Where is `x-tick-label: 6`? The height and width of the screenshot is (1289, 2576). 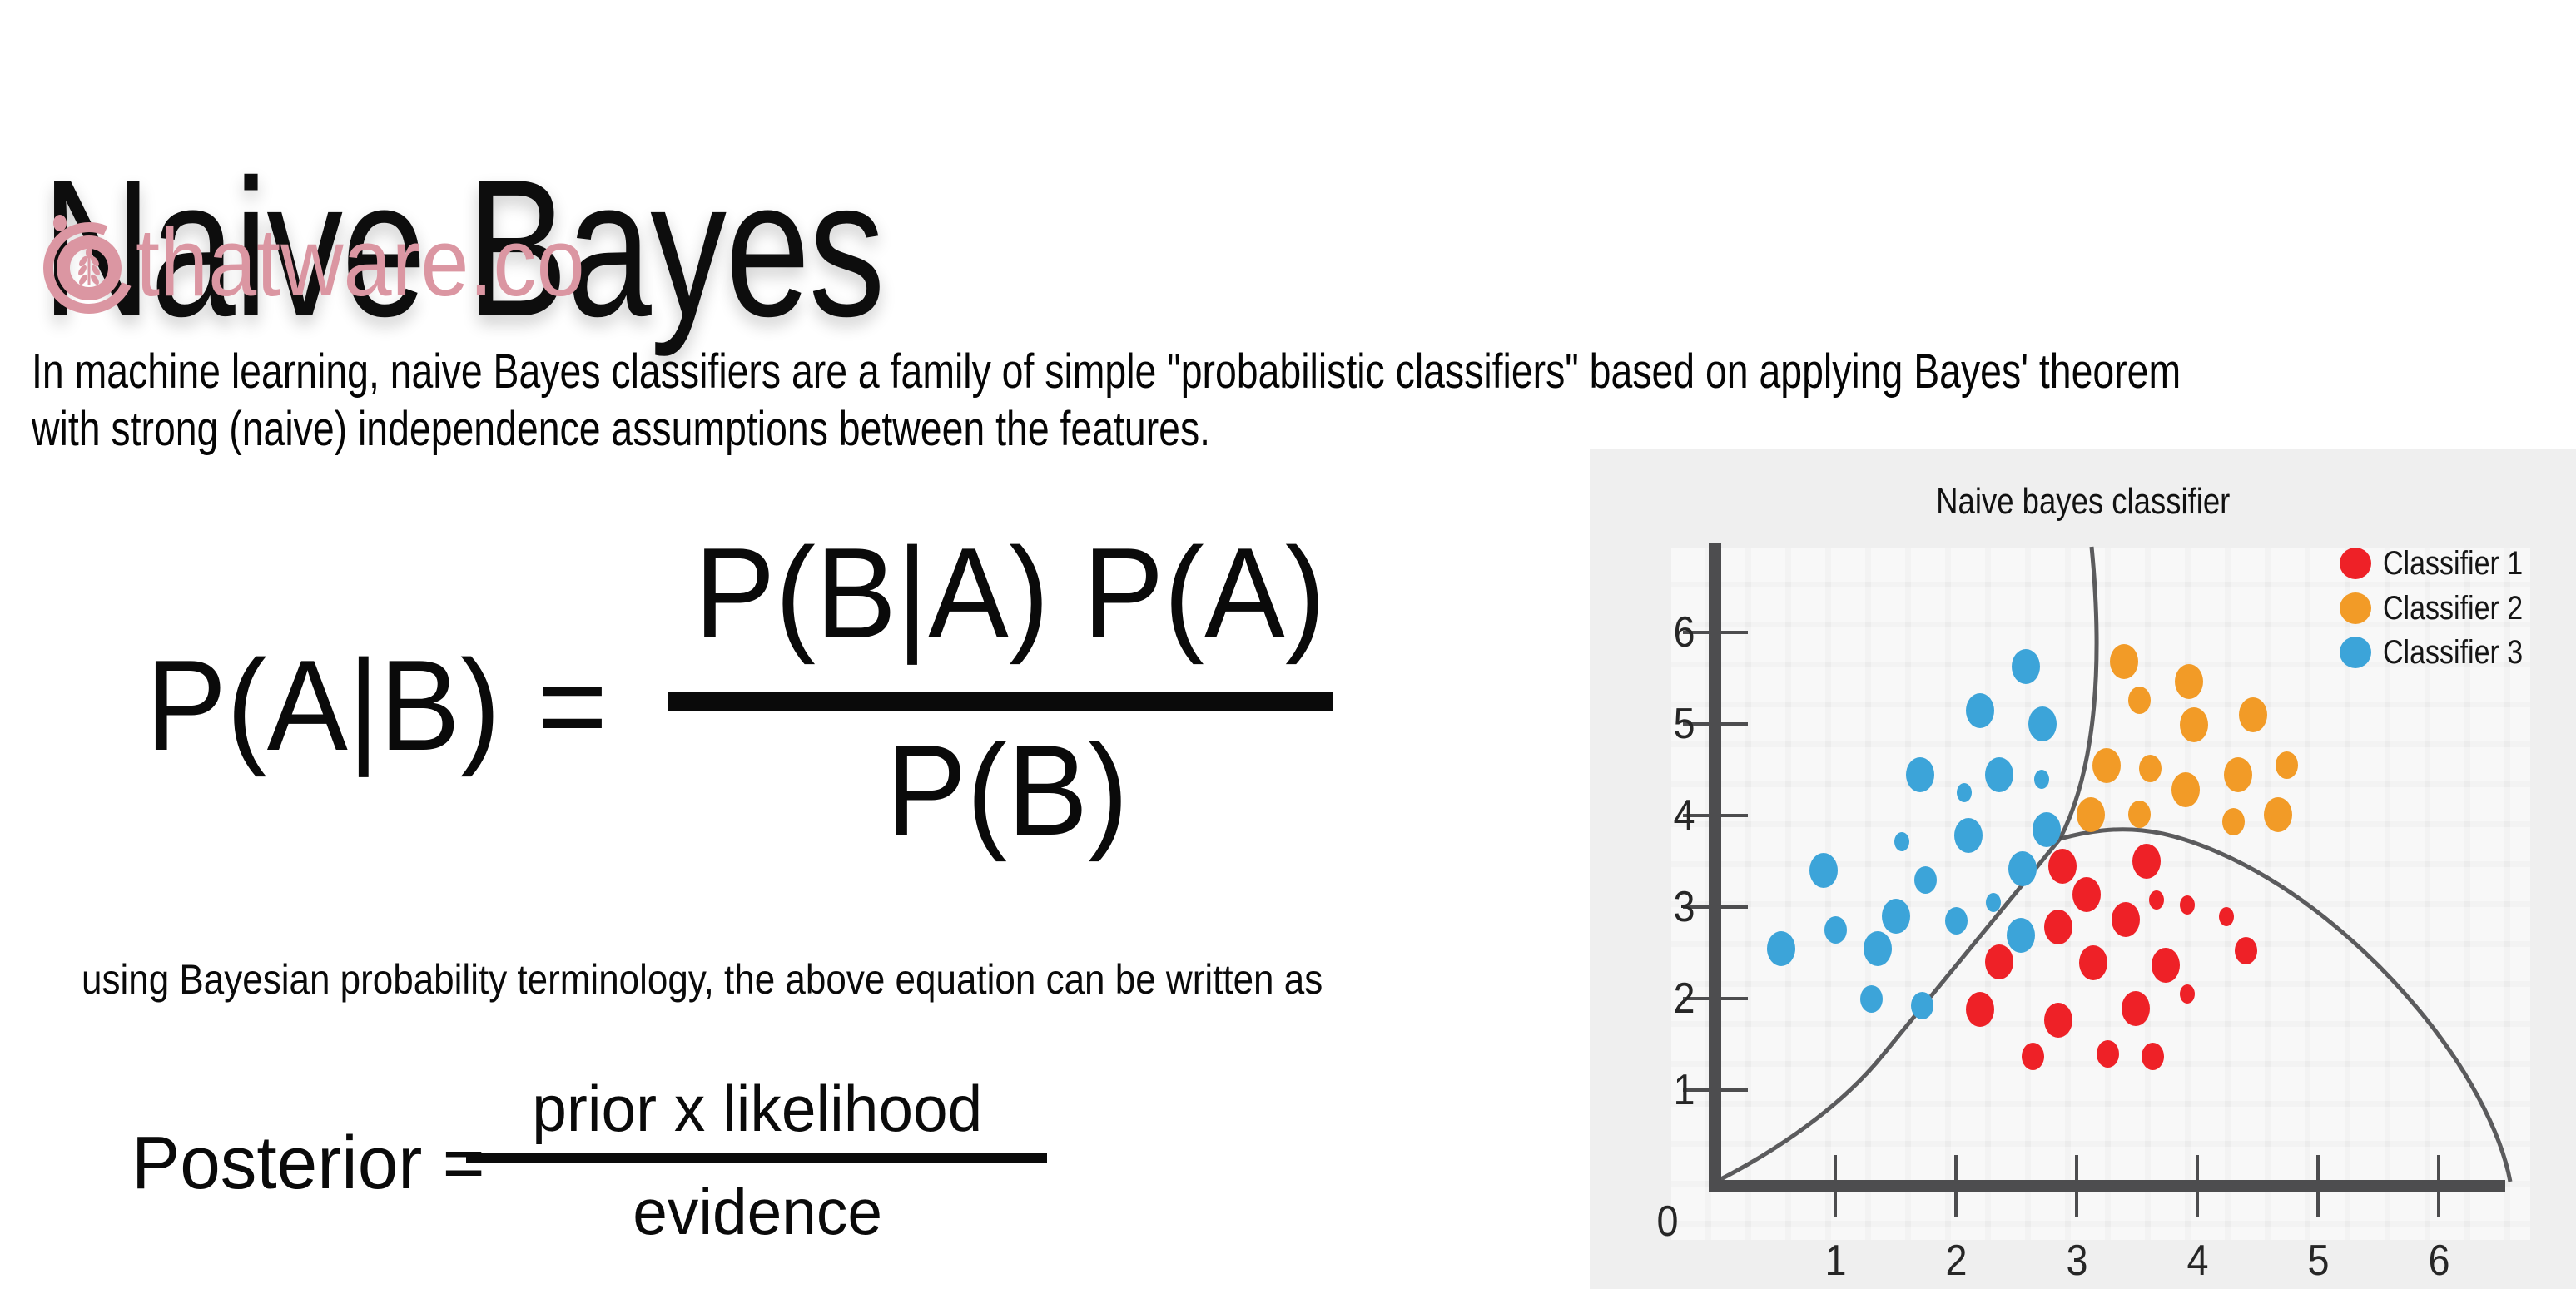
x-tick-label: 6 is located at coordinates (2438, 1261).